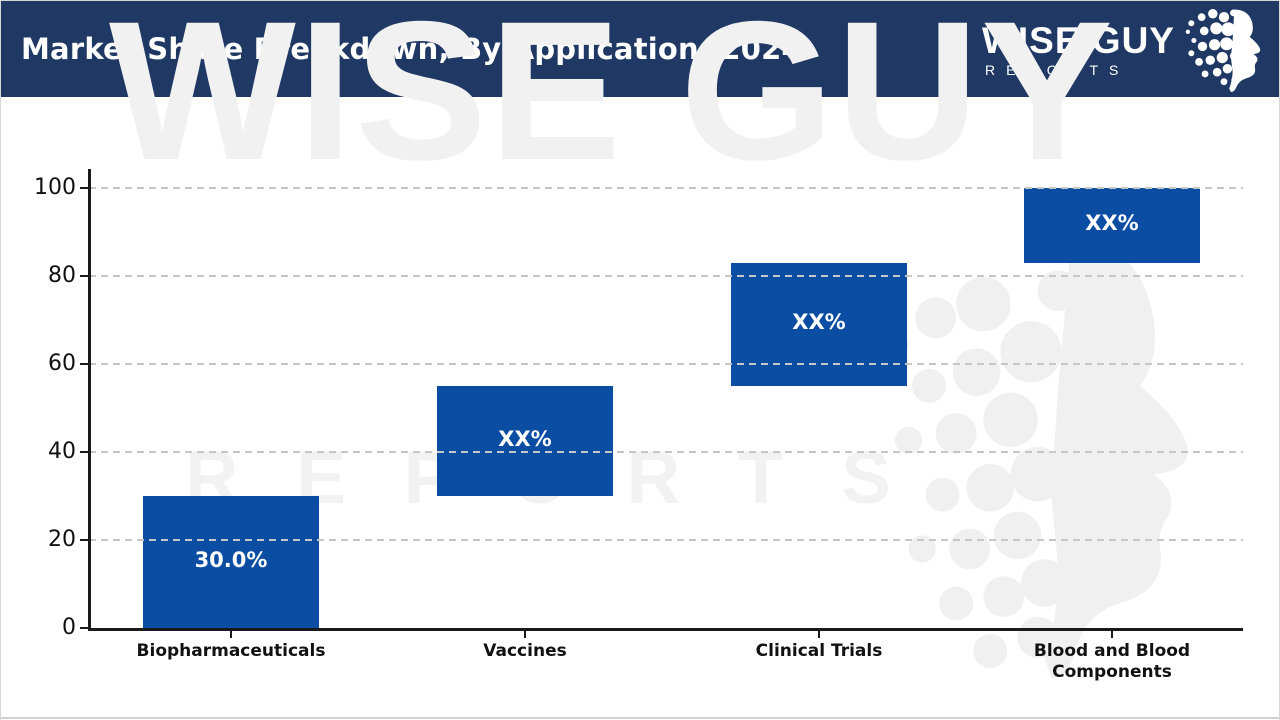  What do you see at coordinates (665, 629) in the screenshot?
I see `x-axis` at bounding box center [665, 629].